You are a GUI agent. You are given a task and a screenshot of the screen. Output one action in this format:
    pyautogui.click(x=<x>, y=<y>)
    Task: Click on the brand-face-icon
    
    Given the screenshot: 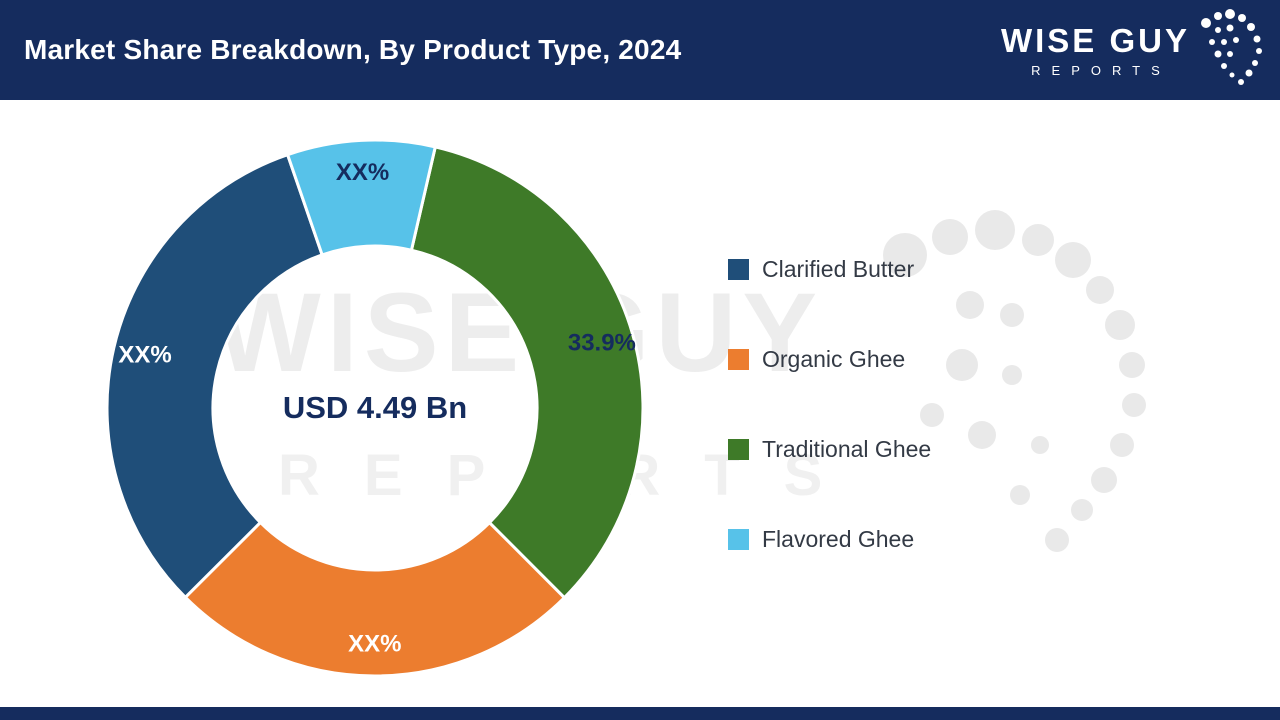 What is the action you would take?
    pyautogui.click(x=1231, y=47)
    